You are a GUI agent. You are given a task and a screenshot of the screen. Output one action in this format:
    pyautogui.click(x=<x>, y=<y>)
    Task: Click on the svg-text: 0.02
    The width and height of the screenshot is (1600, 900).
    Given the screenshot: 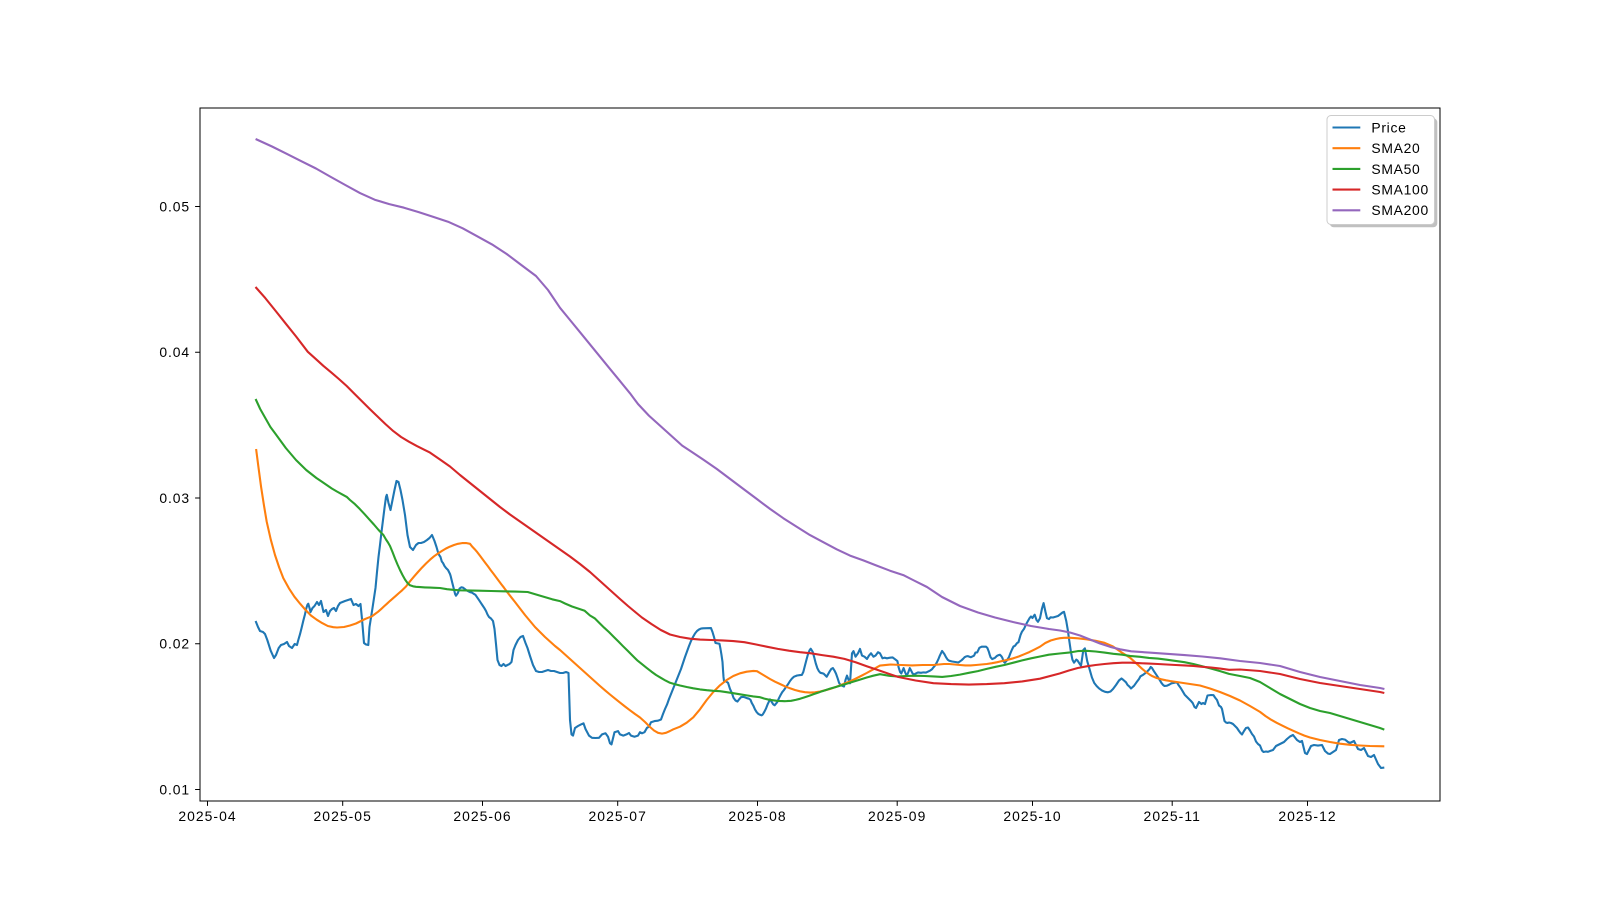 What is the action you would take?
    pyautogui.click(x=174, y=644)
    